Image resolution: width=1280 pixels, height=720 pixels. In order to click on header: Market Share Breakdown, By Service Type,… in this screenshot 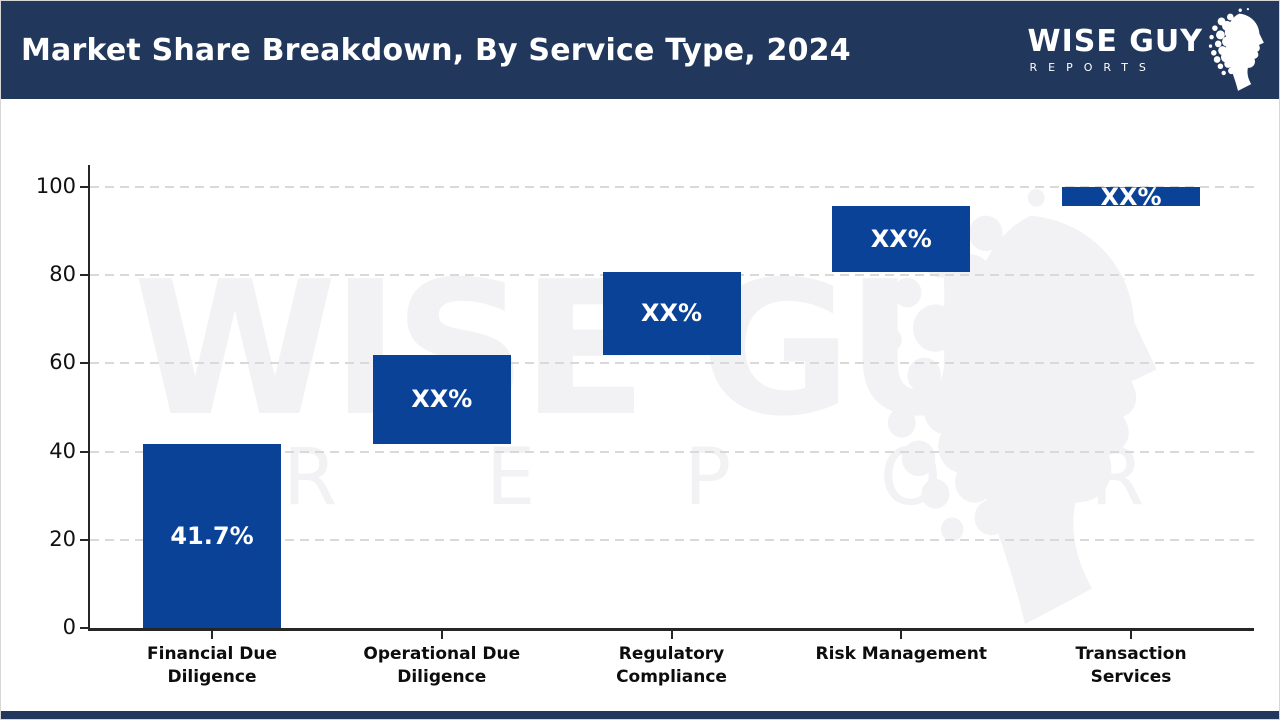, I will do `click(640, 50)`.